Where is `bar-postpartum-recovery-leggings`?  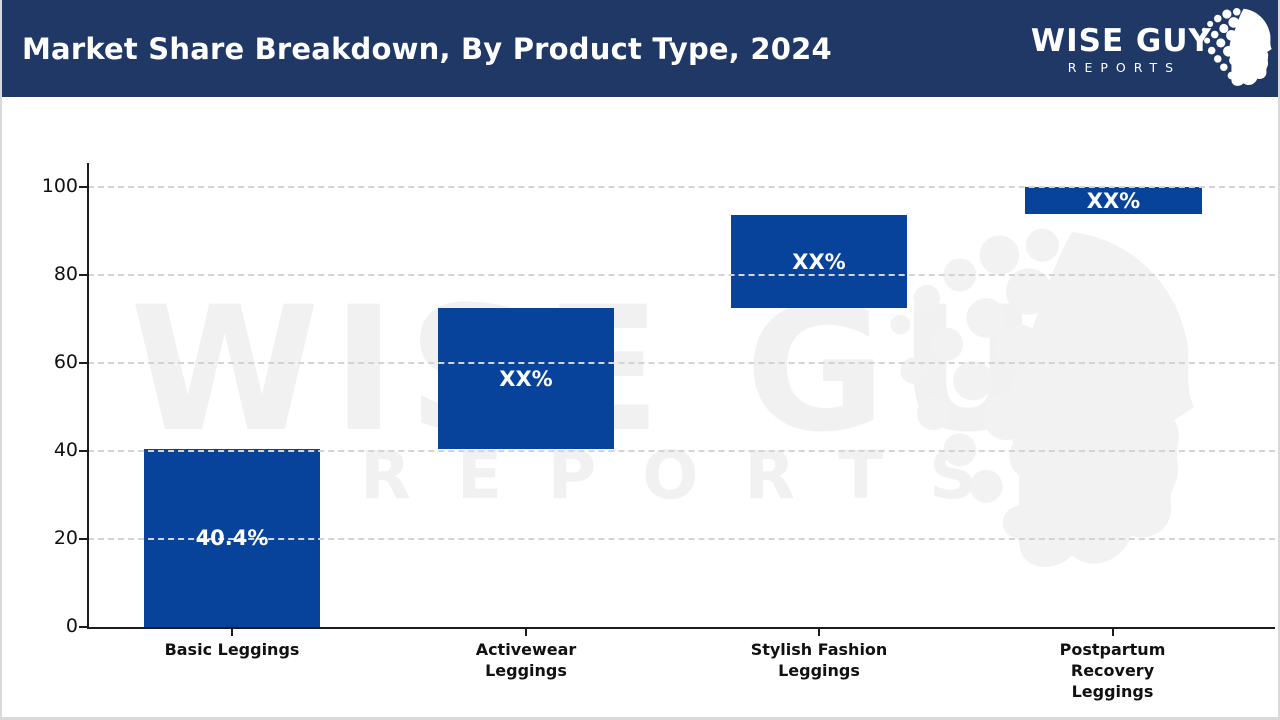 bar-postpartum-recovery-leggings is located at coordinates (1113, 200).